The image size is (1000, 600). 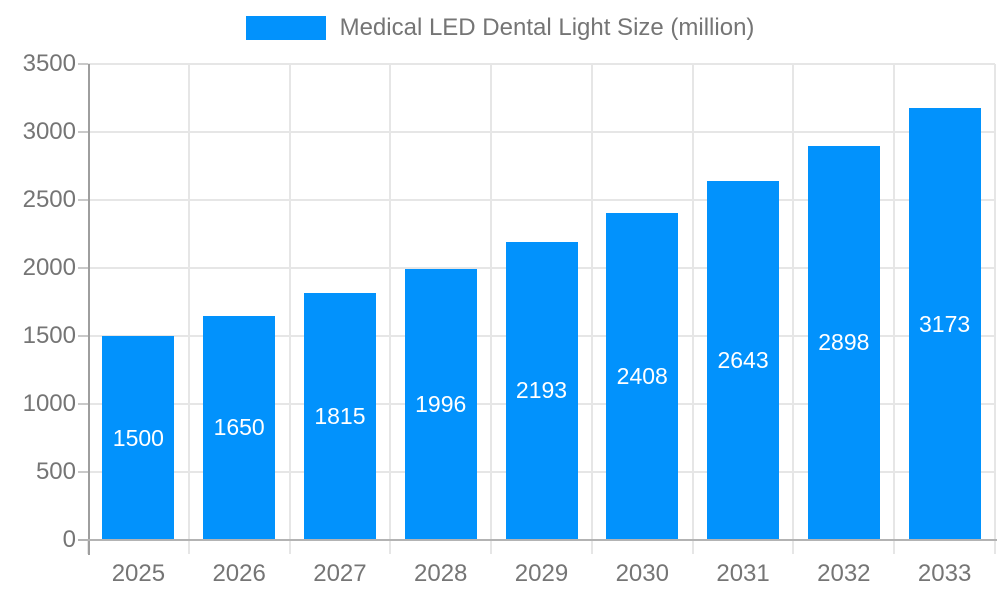 I want to click on bar-value-label: 3173, so click(x=945, y=323).